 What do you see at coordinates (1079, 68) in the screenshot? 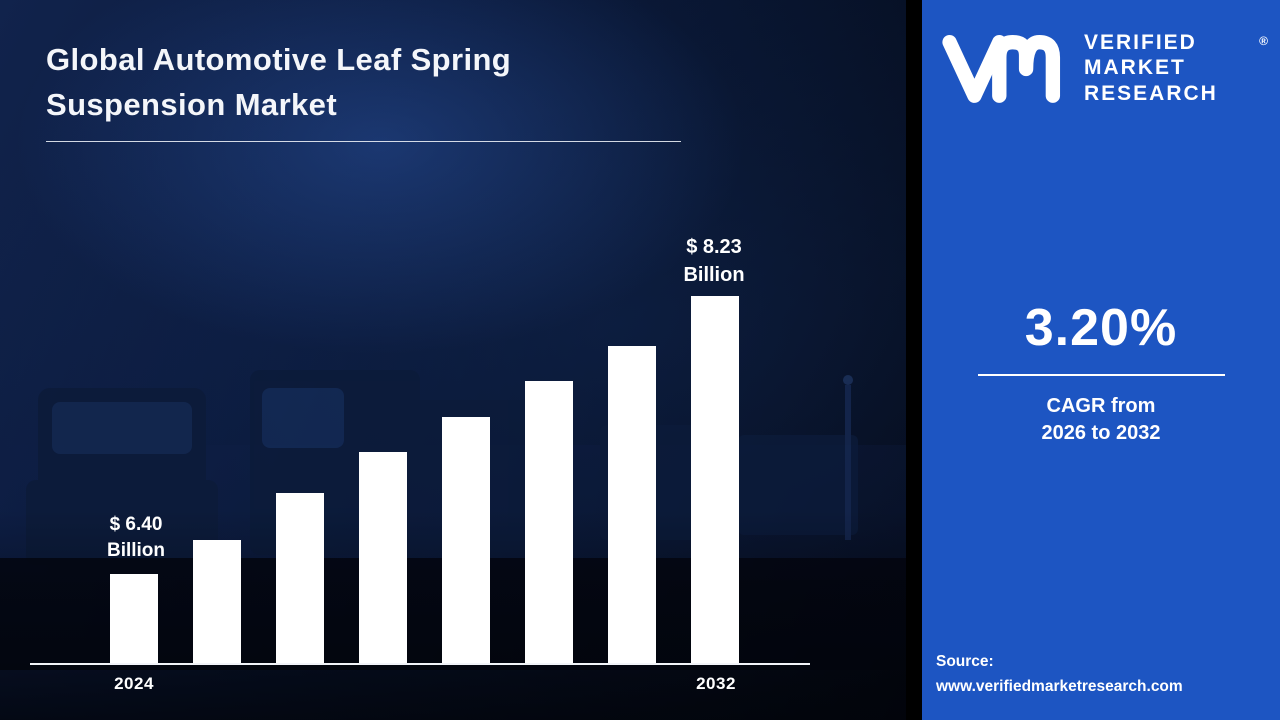
I see `brand-logo: VERIFIED MARKET RESEARCH` at bounding box center [1079, 68].